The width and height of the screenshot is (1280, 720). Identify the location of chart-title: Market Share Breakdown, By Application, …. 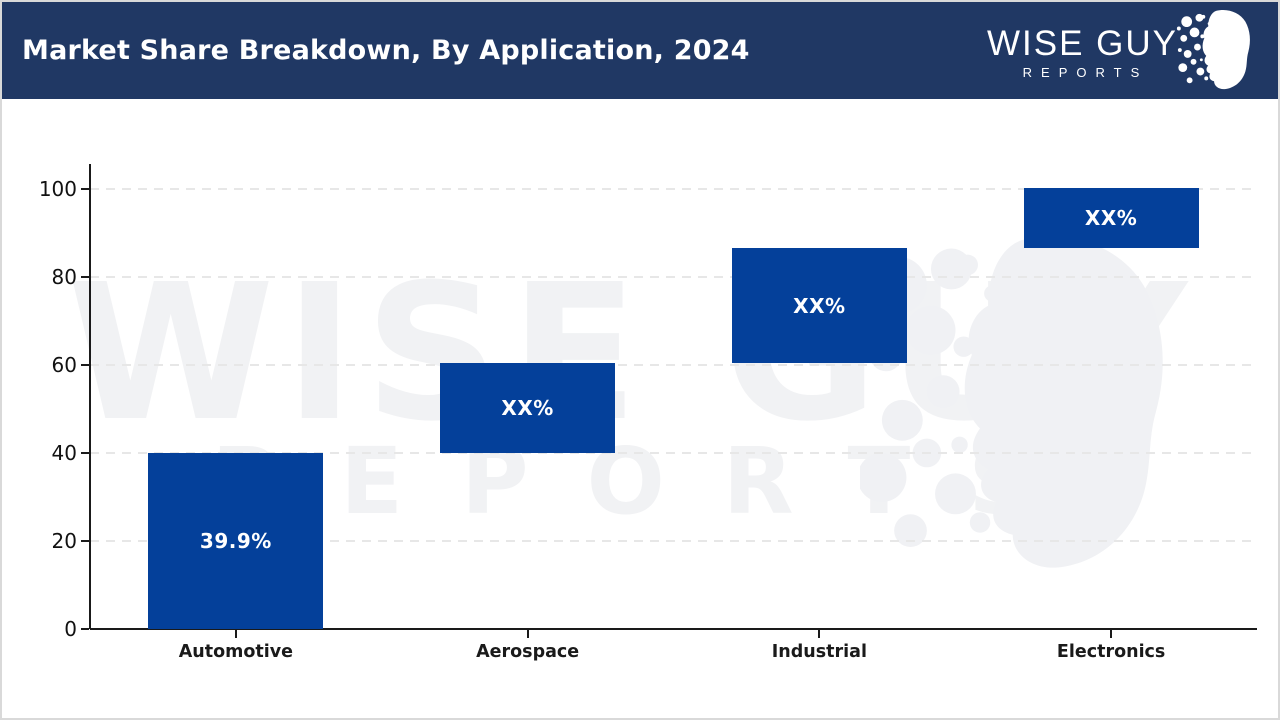
(386, 50).